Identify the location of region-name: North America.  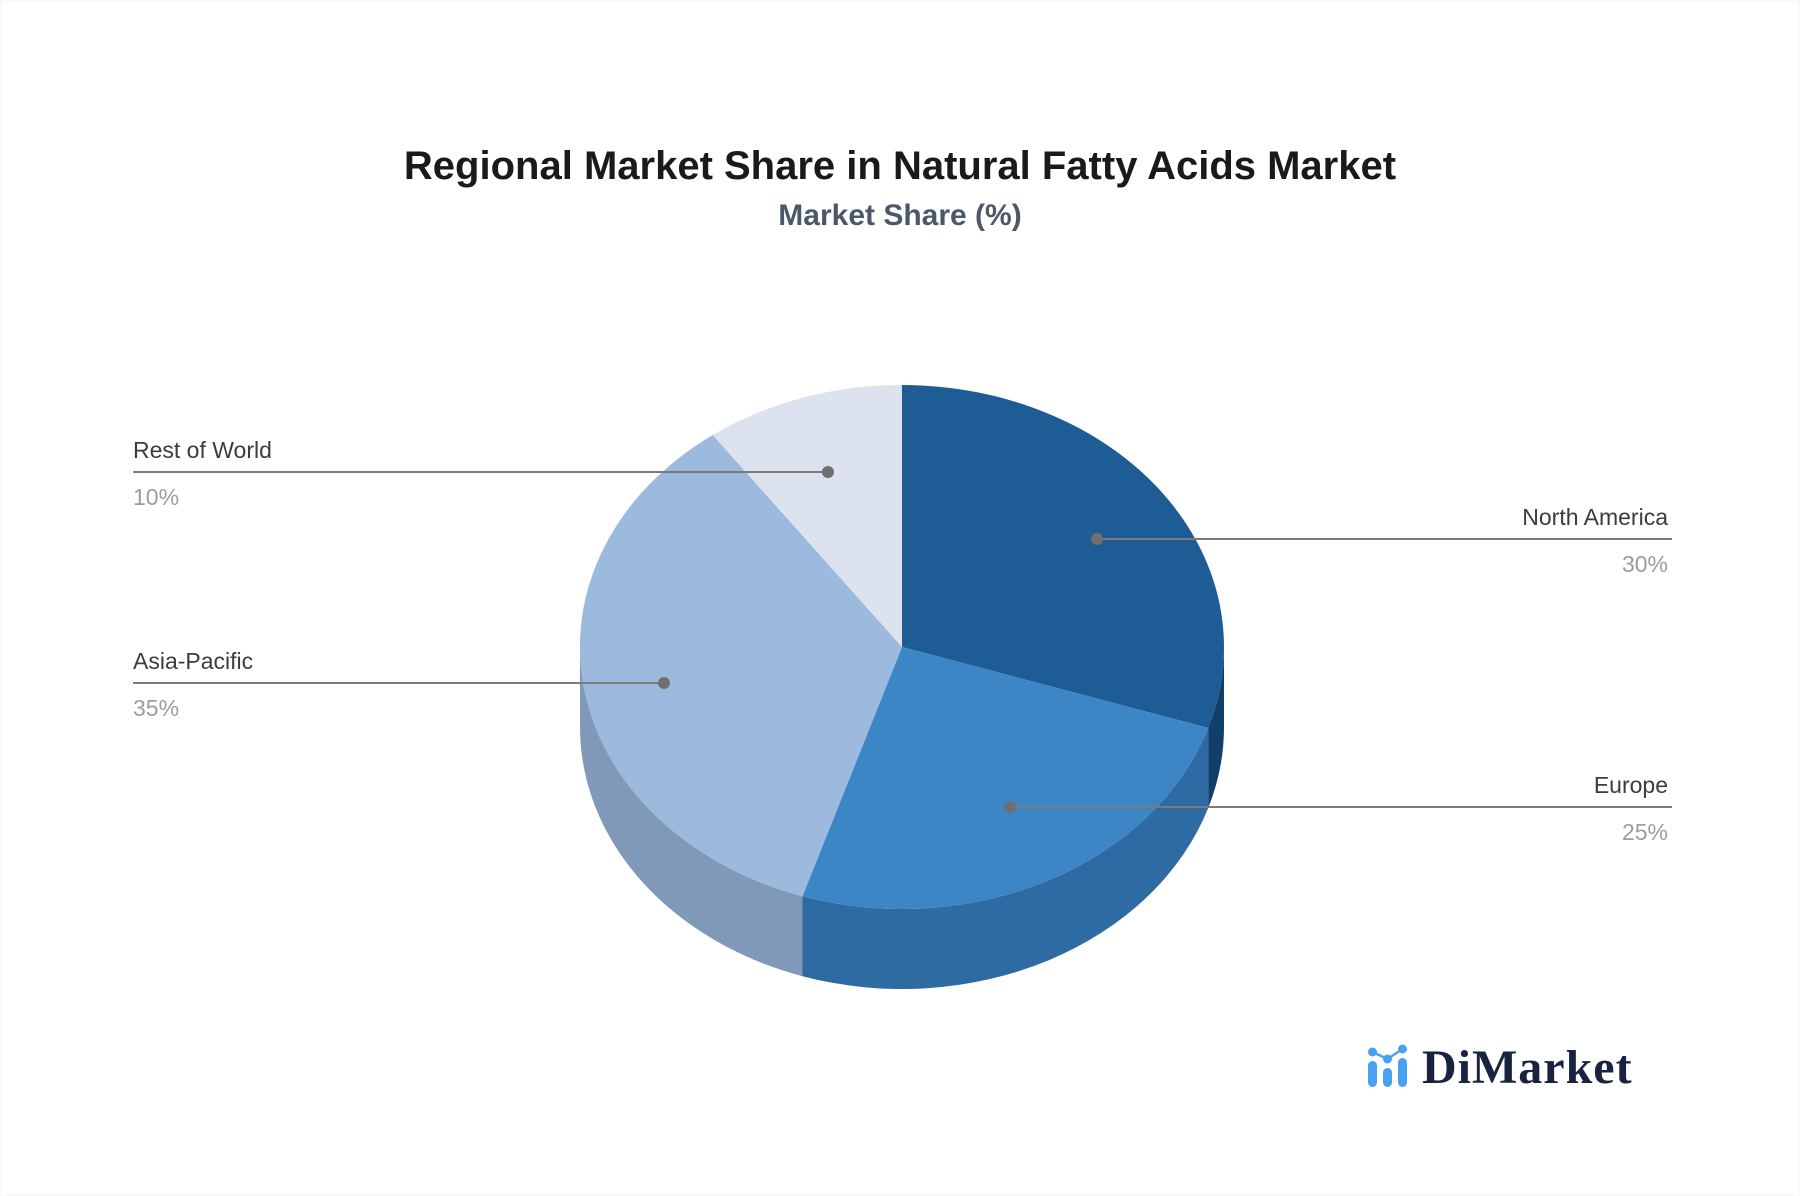
(1595, 517).